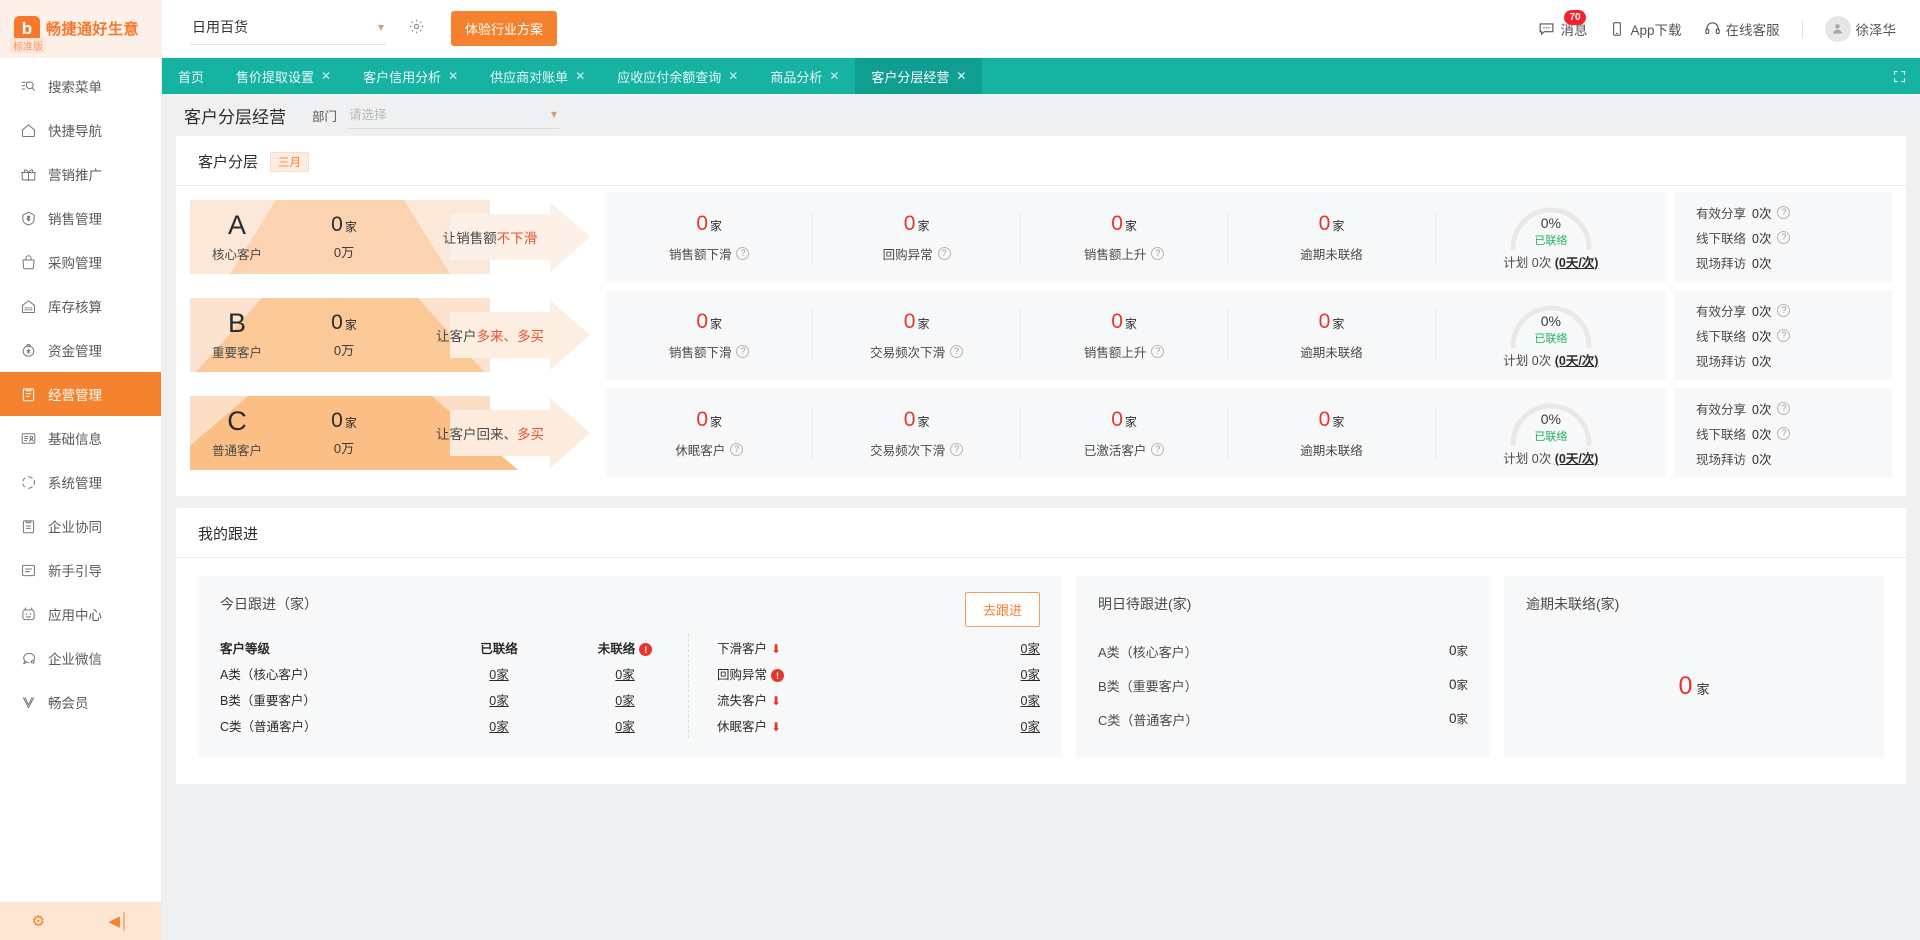 Image resolution: width=1920 pixels, height=940 pixels. Describe the element at coordinates (1860, 28) in the screenshot. I see `user-entry: 徐泽华` at that location.